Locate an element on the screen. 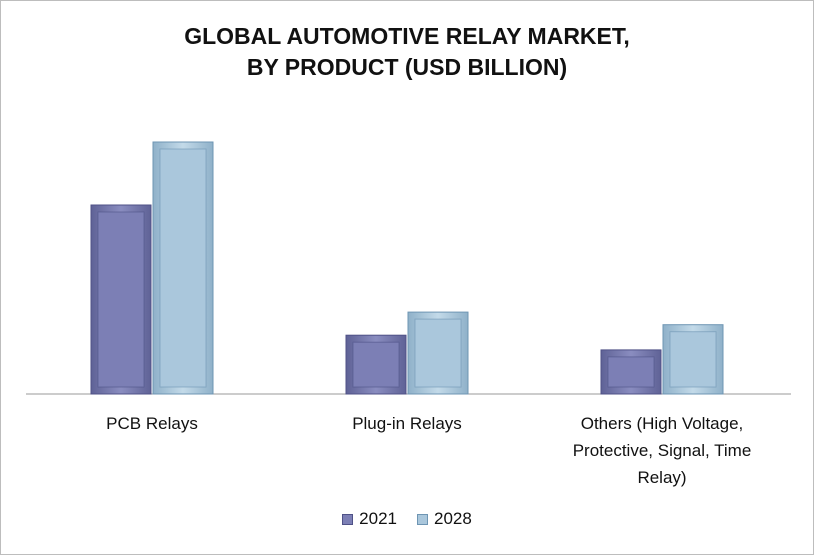  legend-swatch-2028 is located at coordinates (422, 519).